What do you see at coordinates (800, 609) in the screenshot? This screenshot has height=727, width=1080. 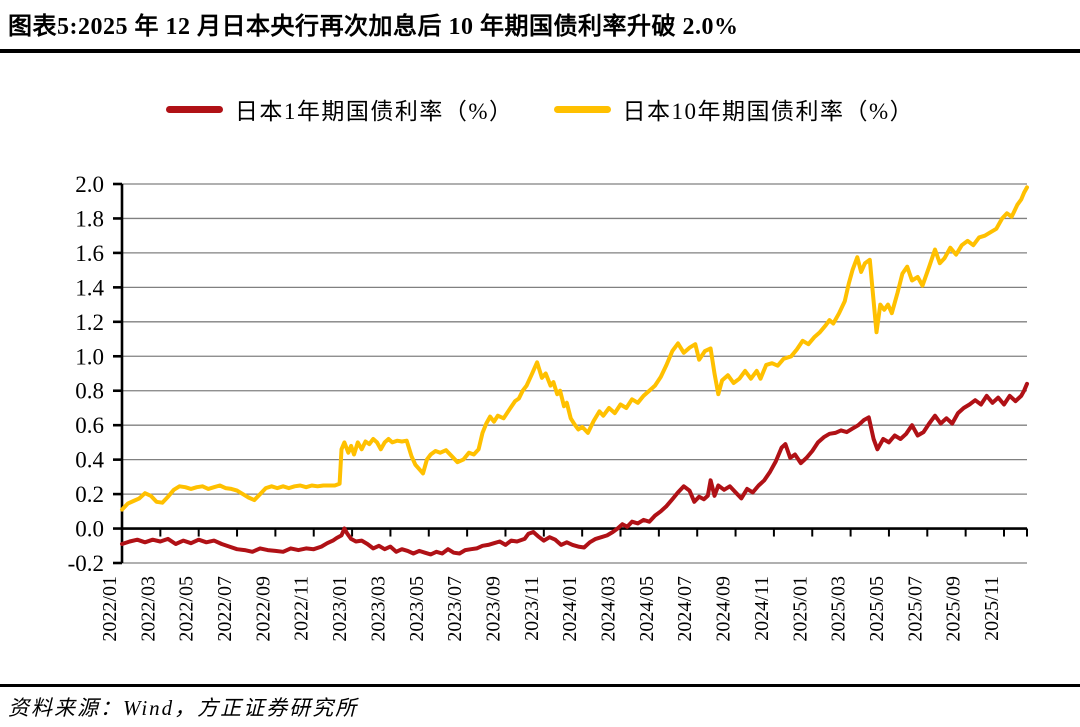 I see `x-tick-label: 2025/01` at bounding box center [800, 609].